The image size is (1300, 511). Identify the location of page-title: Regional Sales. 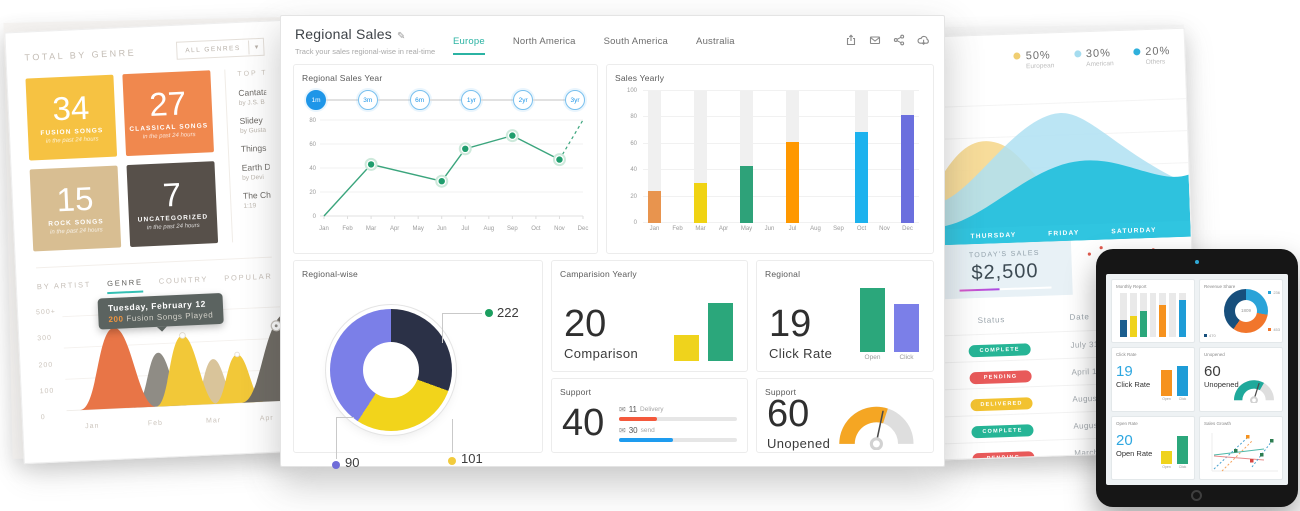
(343, 34).